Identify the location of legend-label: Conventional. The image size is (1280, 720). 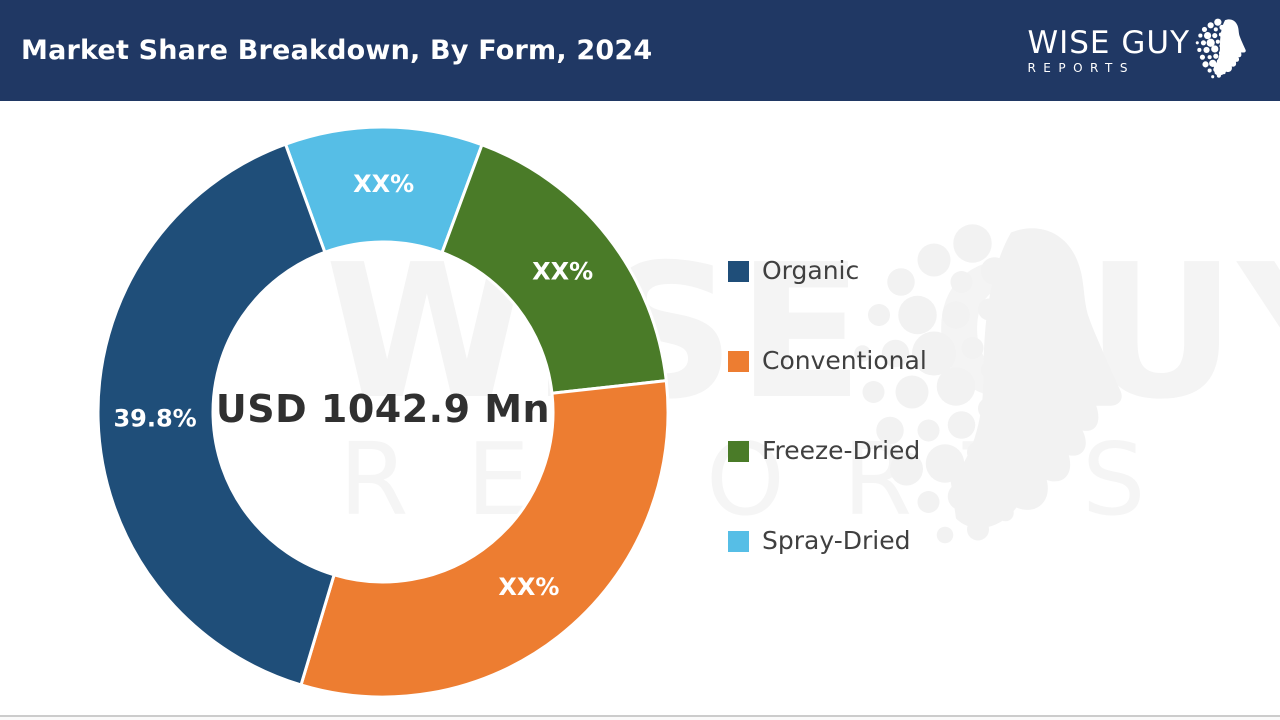
(844, 360).